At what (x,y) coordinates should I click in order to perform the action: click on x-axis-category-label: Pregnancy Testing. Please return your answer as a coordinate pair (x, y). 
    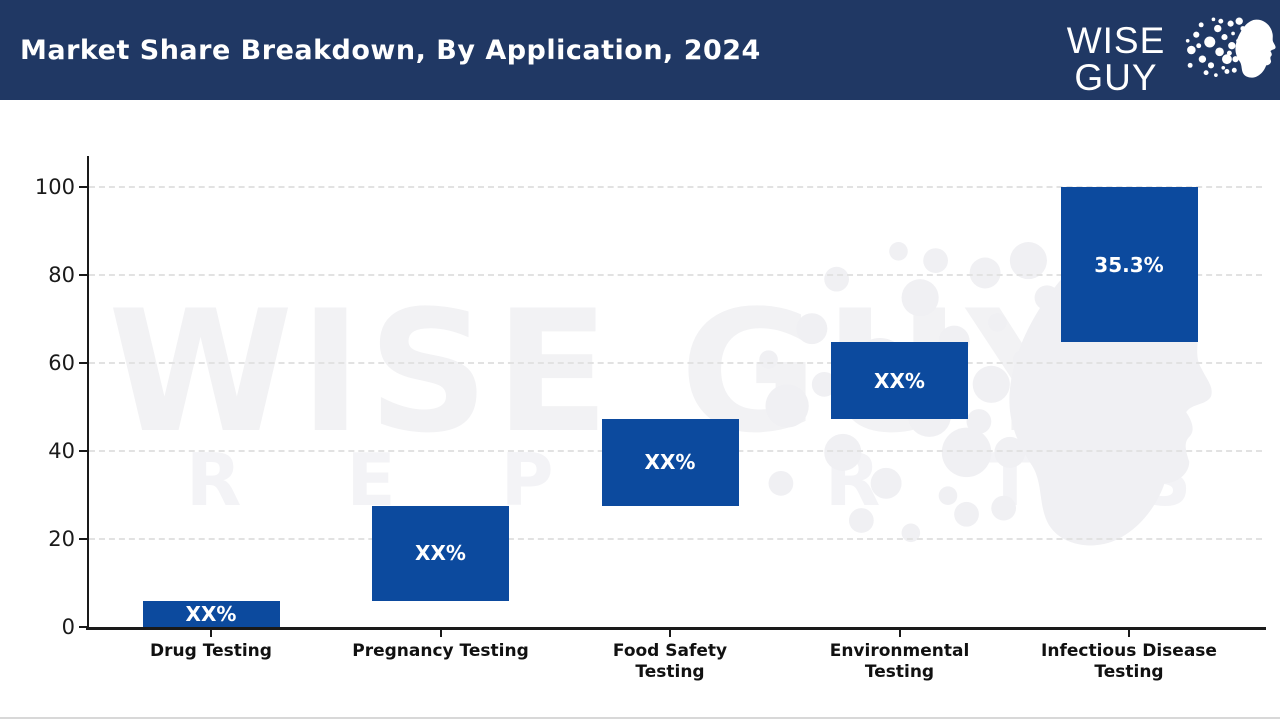
    Looking at the image, I should click on (440, 651).